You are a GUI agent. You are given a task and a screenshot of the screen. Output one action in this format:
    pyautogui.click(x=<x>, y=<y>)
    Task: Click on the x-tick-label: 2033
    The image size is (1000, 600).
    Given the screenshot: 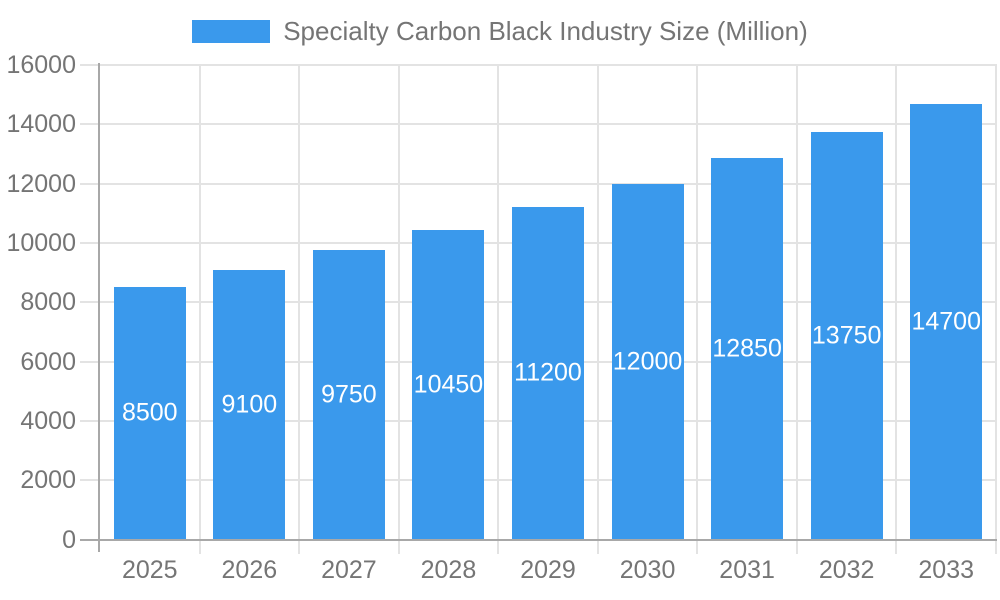 What is the action you would take?
    pyautogui.click(x=946, y=570)
    